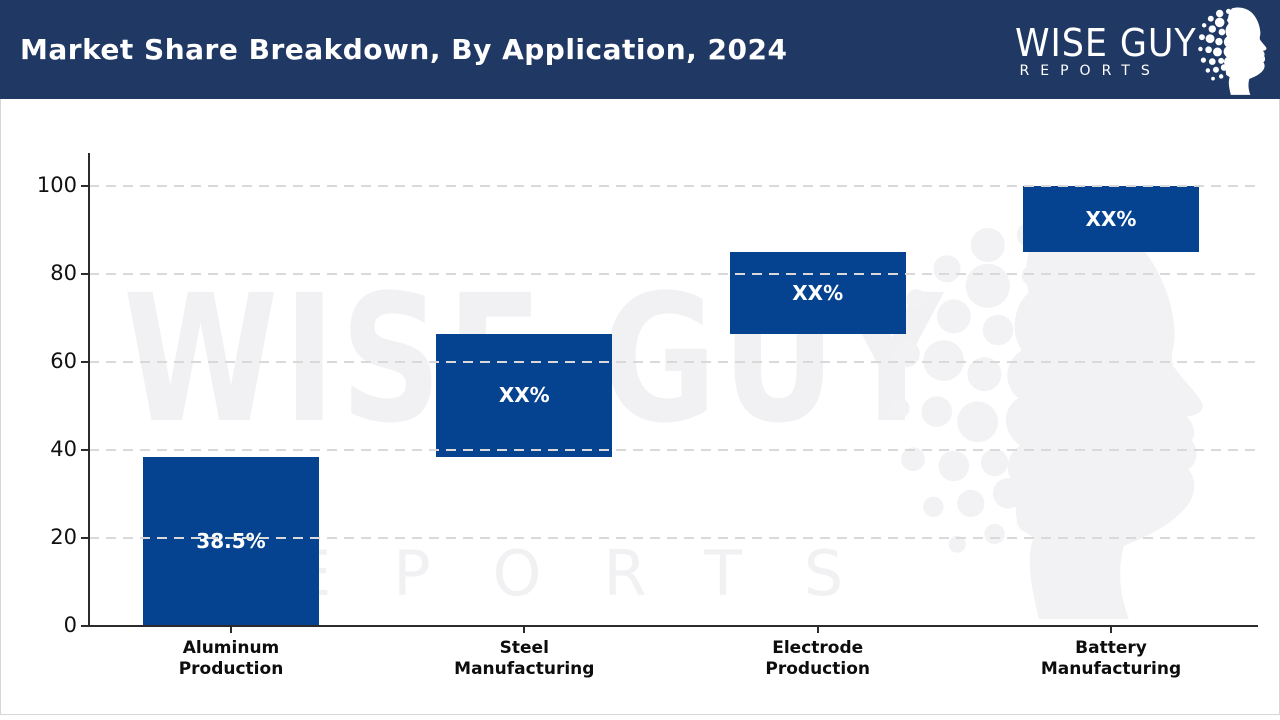 This screenshot has height=720, width=1280. What do you see at coordinates (817, 629) in the screenshot?
I see `x-tick-mark-electrode` at bounding box center [817, 629].